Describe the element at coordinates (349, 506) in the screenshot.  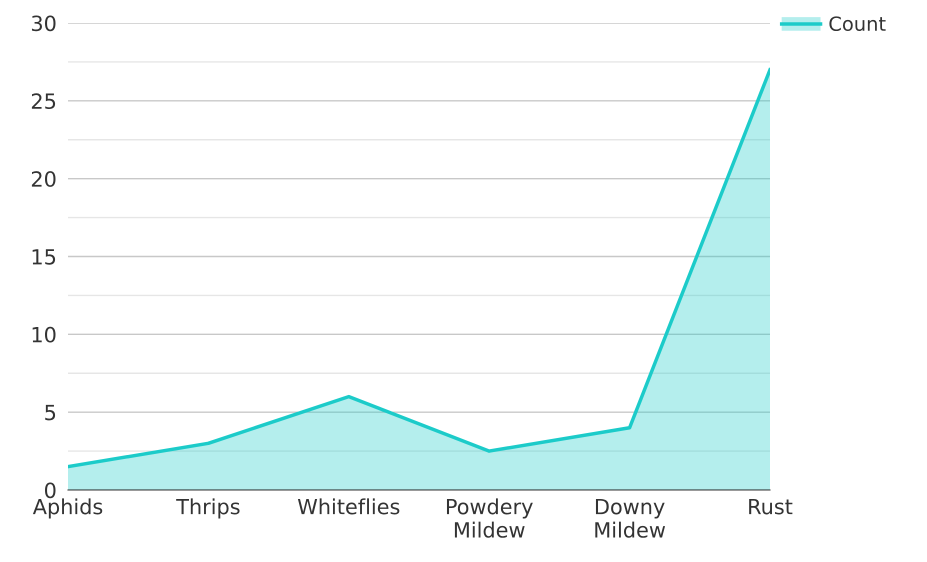
I see `x-tick-label: Whiteflies` at that location.